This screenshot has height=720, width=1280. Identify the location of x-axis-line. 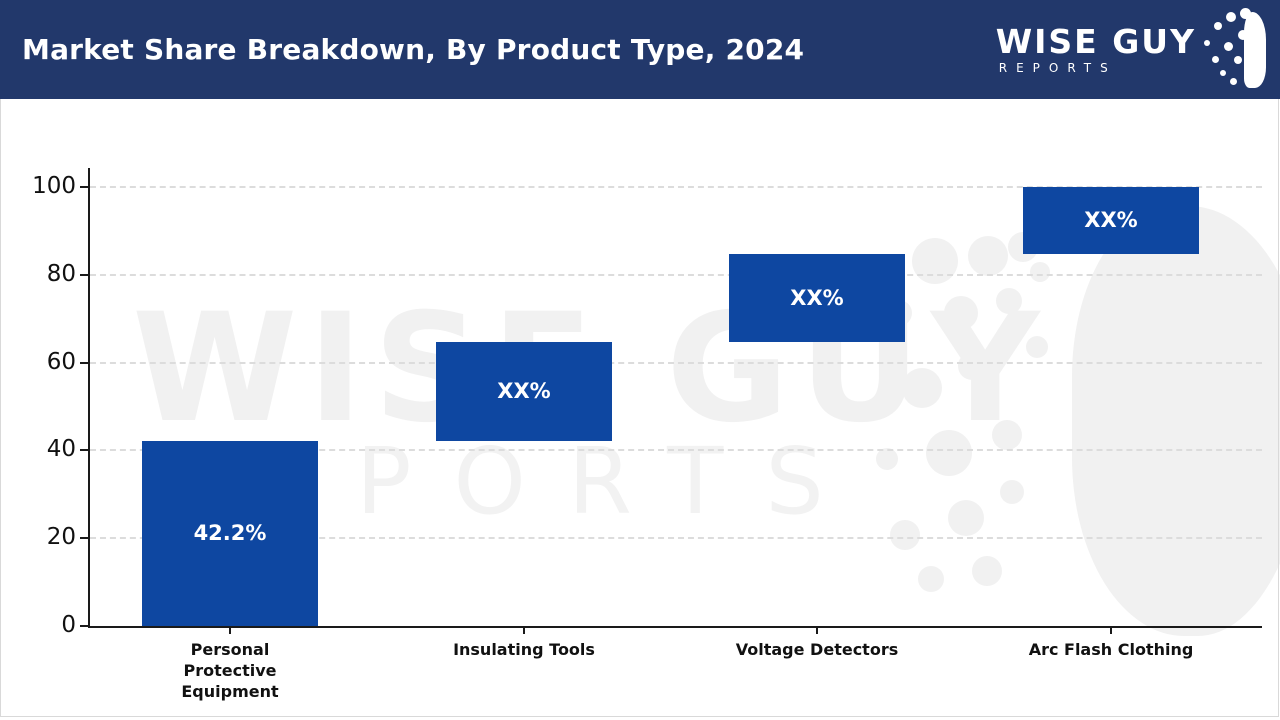
(675, 627).